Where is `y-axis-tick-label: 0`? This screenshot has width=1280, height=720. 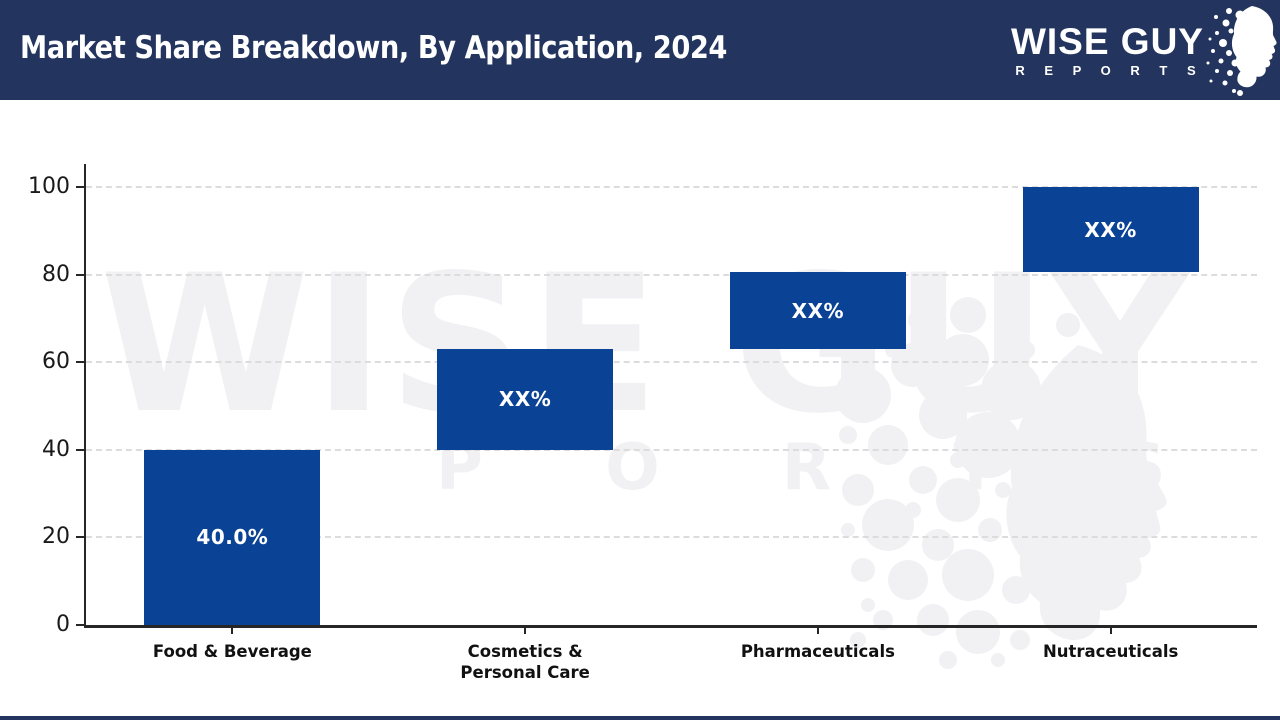 y-axis-tick-label: 0 is located at coordinates (63, 624).